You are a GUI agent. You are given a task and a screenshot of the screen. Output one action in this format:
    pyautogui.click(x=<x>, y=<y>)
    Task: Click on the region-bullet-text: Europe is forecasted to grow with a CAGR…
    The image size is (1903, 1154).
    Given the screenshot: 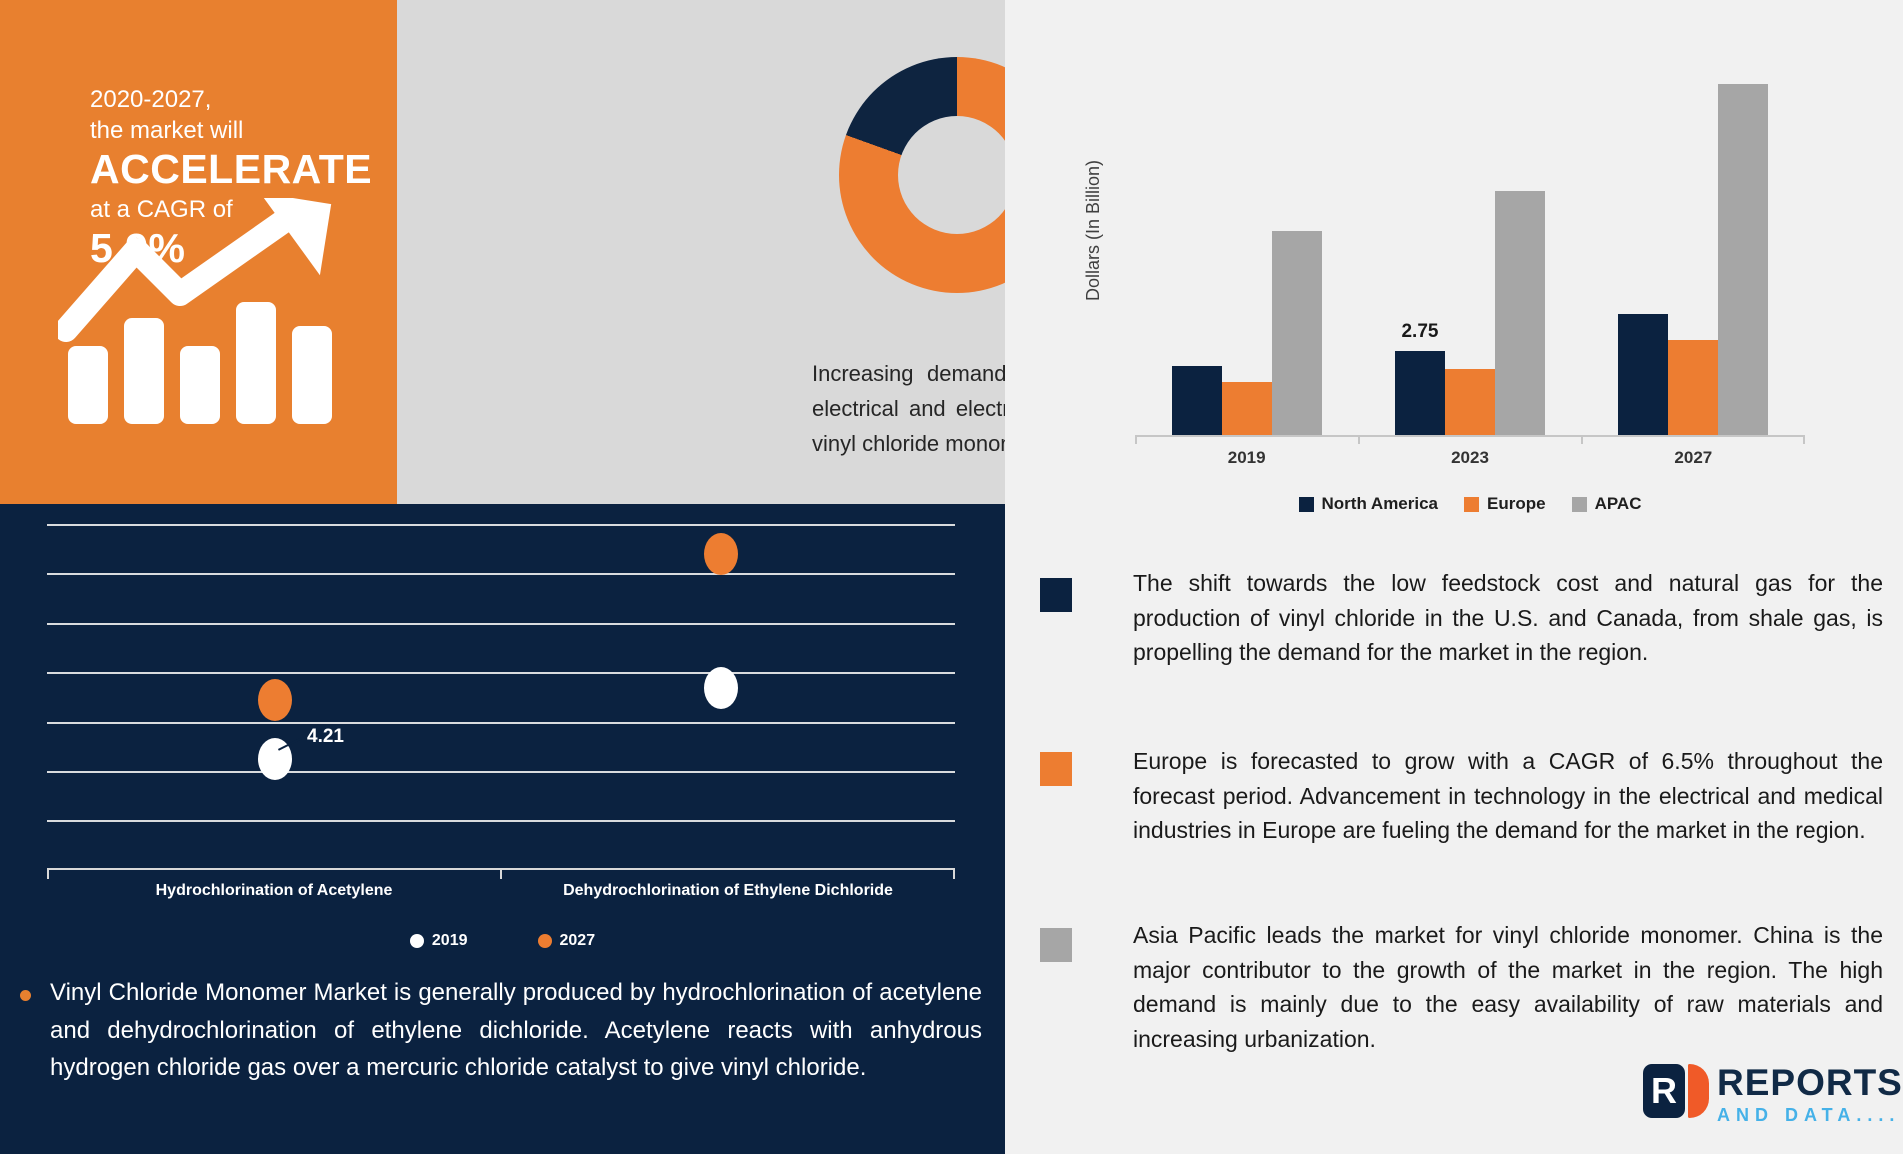 What is the action you would take?
    pyautogui.click(x=1508, y=795)
    